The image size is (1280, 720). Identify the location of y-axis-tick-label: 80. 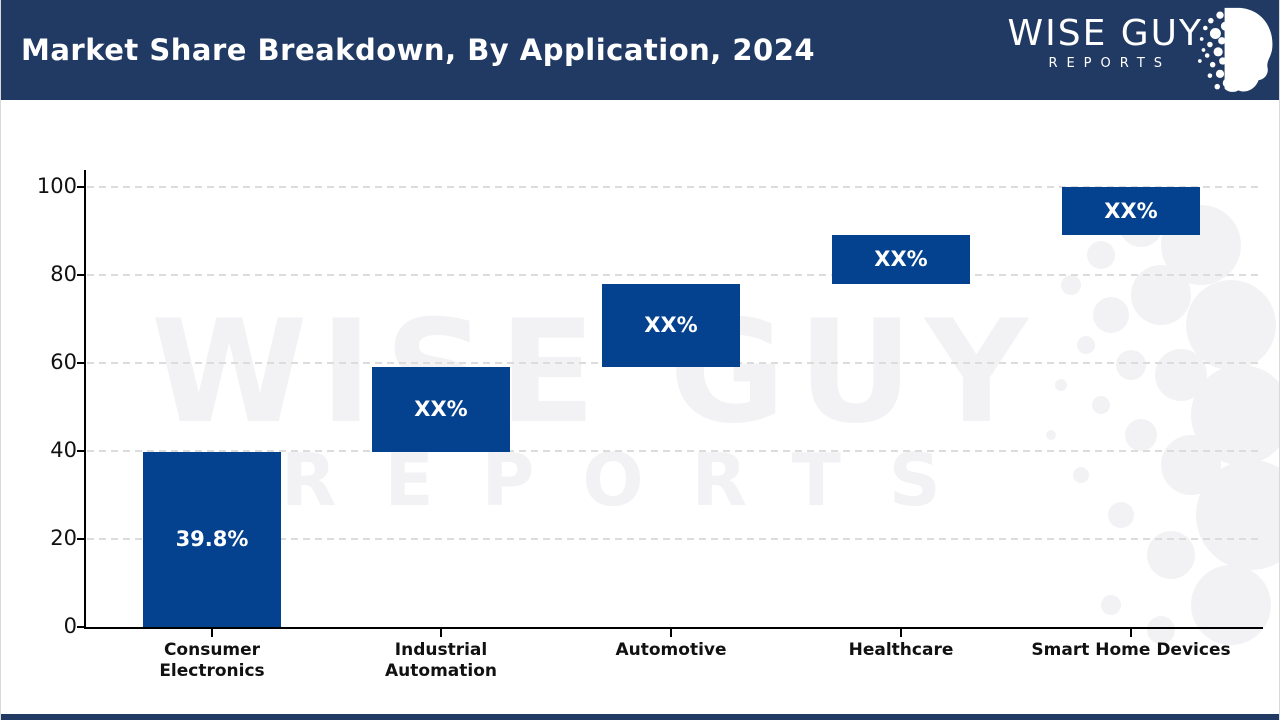
(63, 274).